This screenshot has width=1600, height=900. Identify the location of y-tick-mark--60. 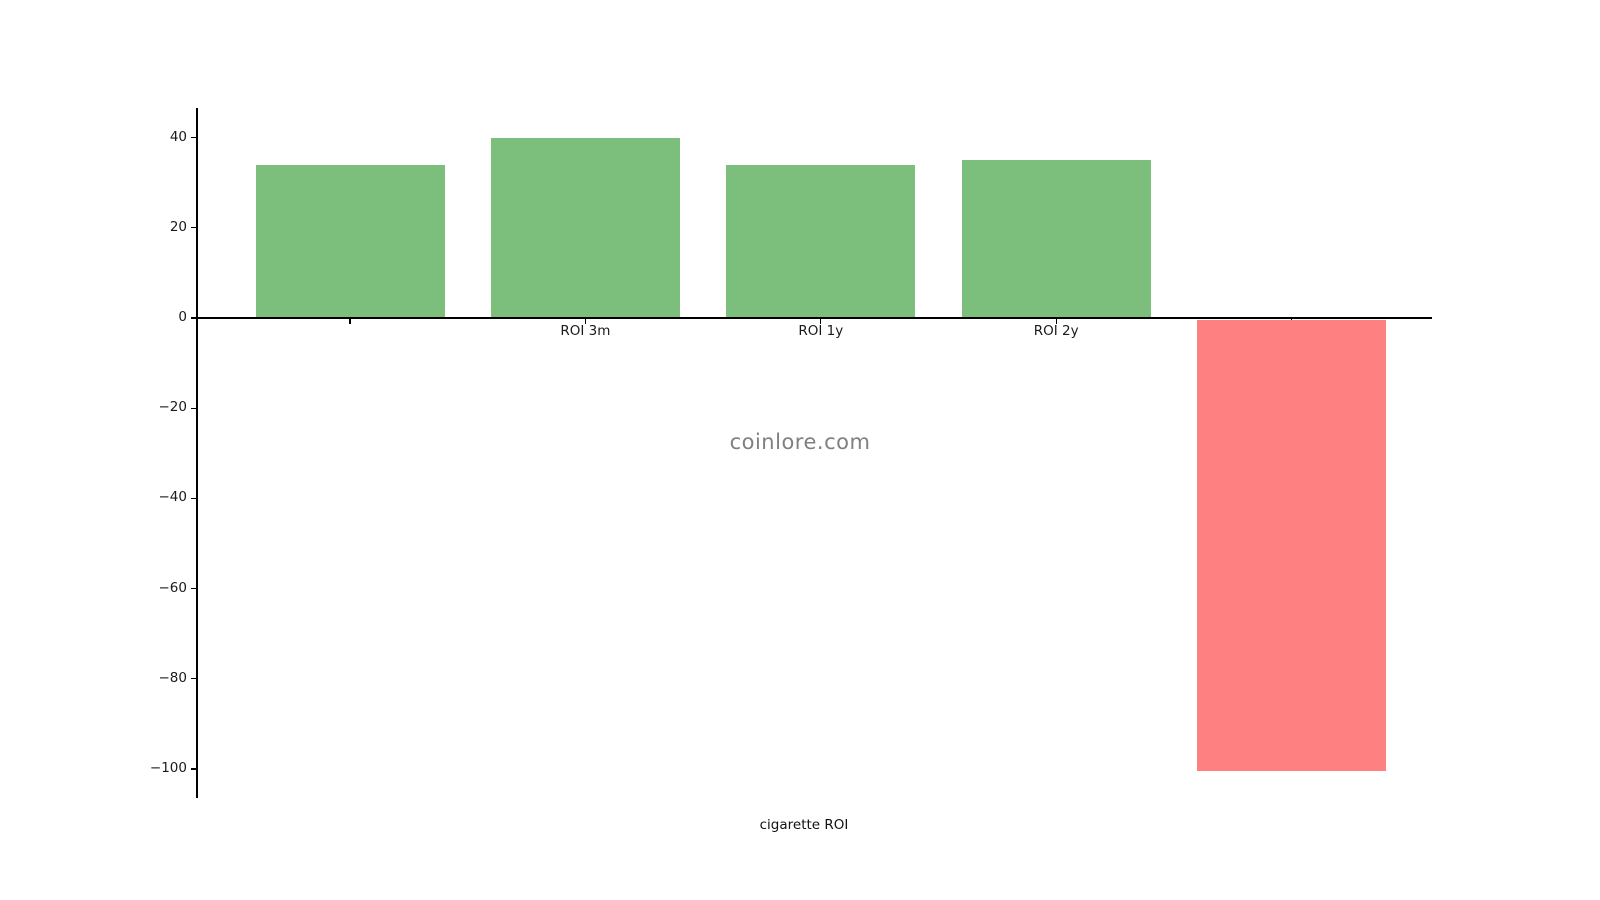
(194, 588).